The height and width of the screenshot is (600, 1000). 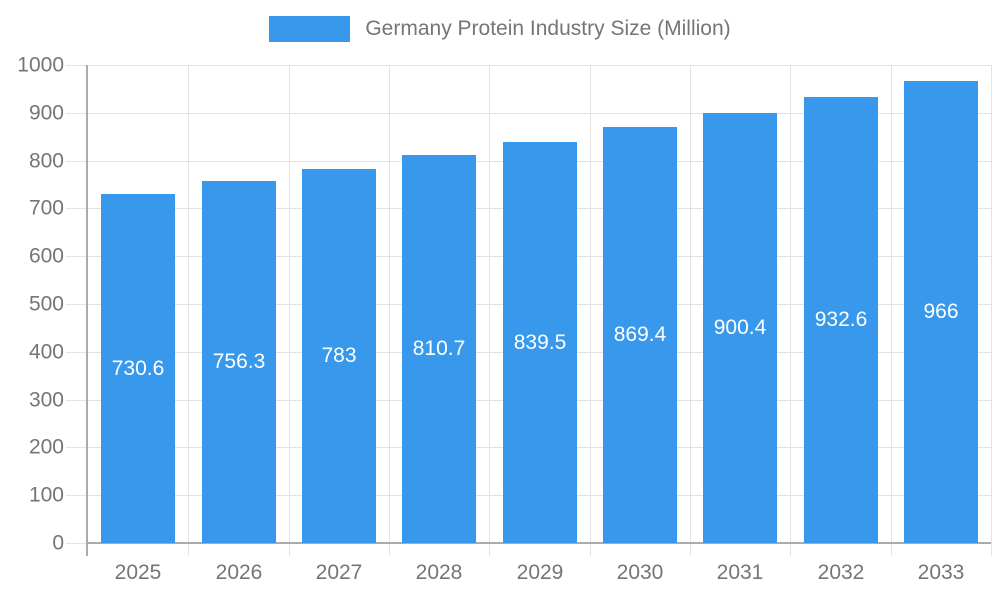 What do you see at coordinates (941, 572) in the screenshot?
I see `x-axis-label: 2033` at bounding box center [941, 572].